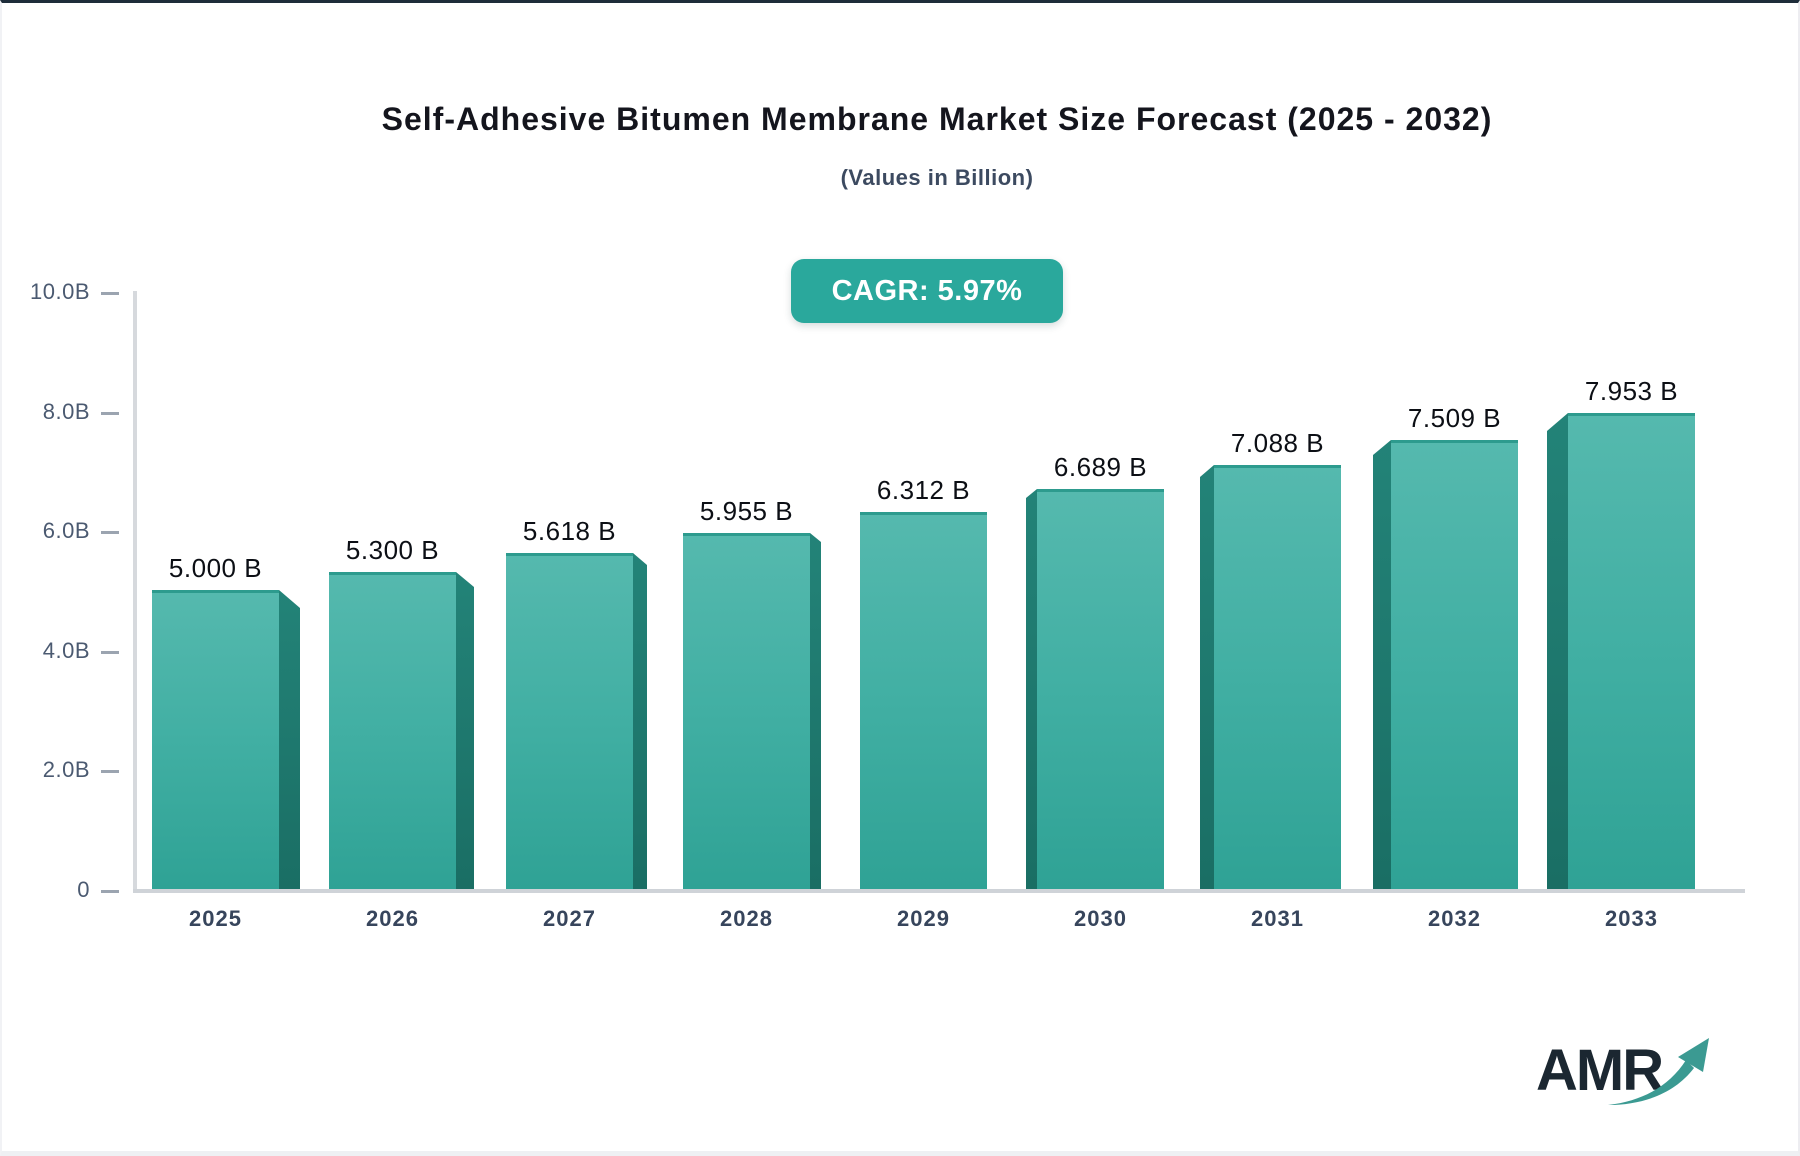  Describe the element at coordinates (1454, 664) in the screenshot. I see `bar-2032` at that location.